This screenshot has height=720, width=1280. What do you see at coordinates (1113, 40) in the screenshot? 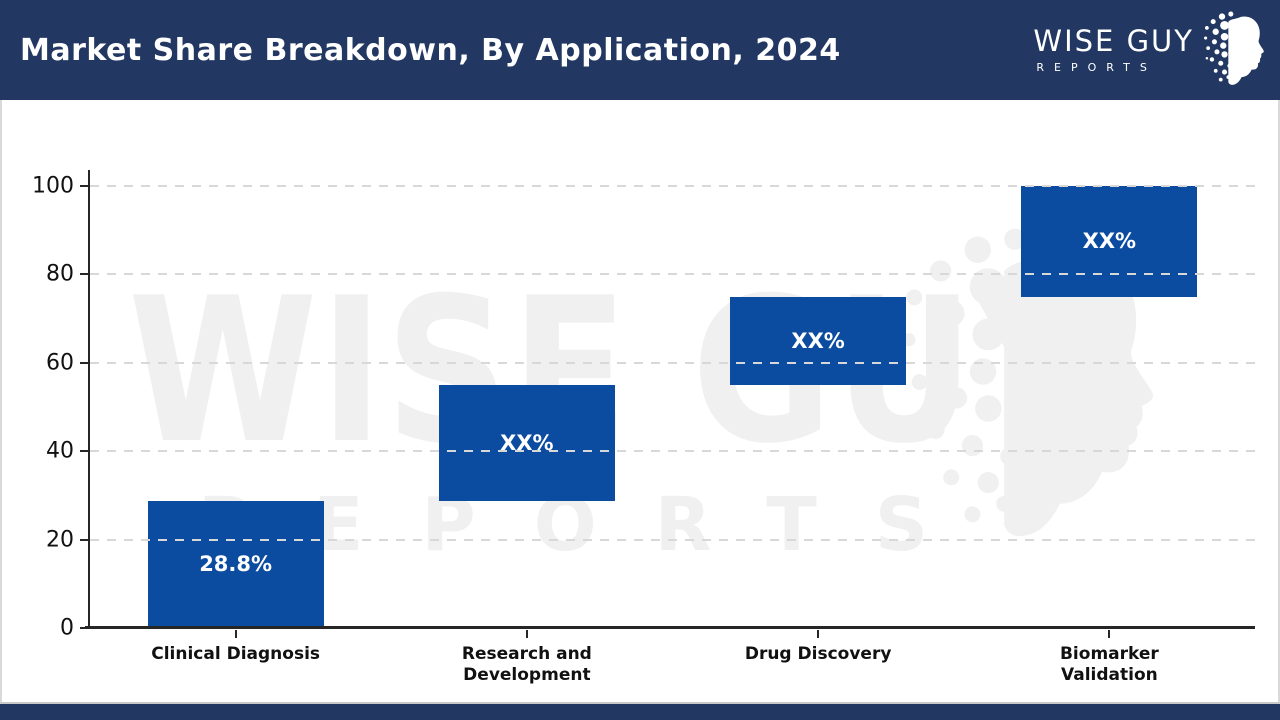
I see `logo-name: WISE GUY` at bounding box center [1113, 40].